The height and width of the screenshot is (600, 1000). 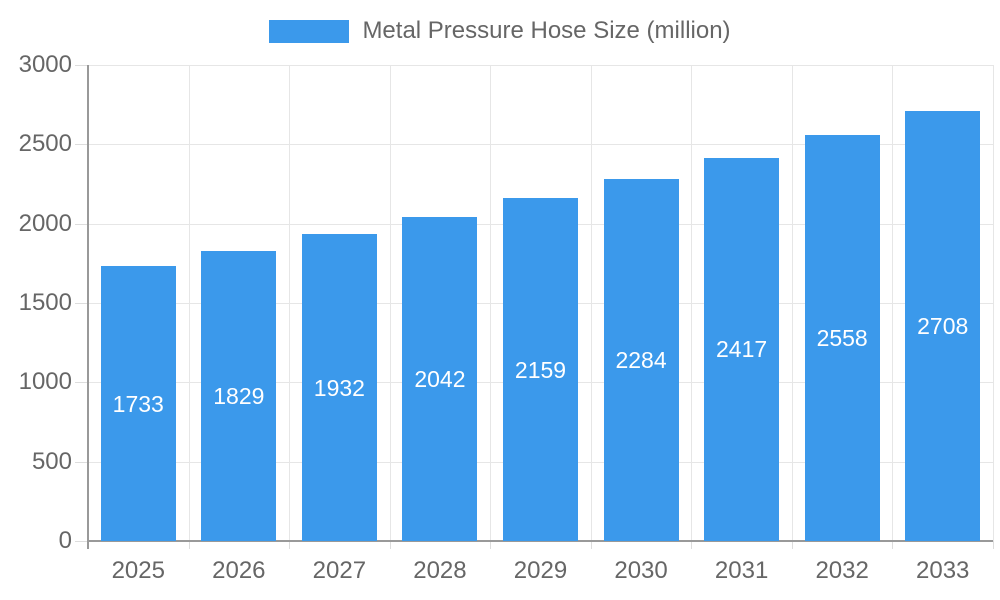 What do you see at coordinates (309, 31) in the screenshot?
I see `legend-swatch` at bounding box center [309, 31].